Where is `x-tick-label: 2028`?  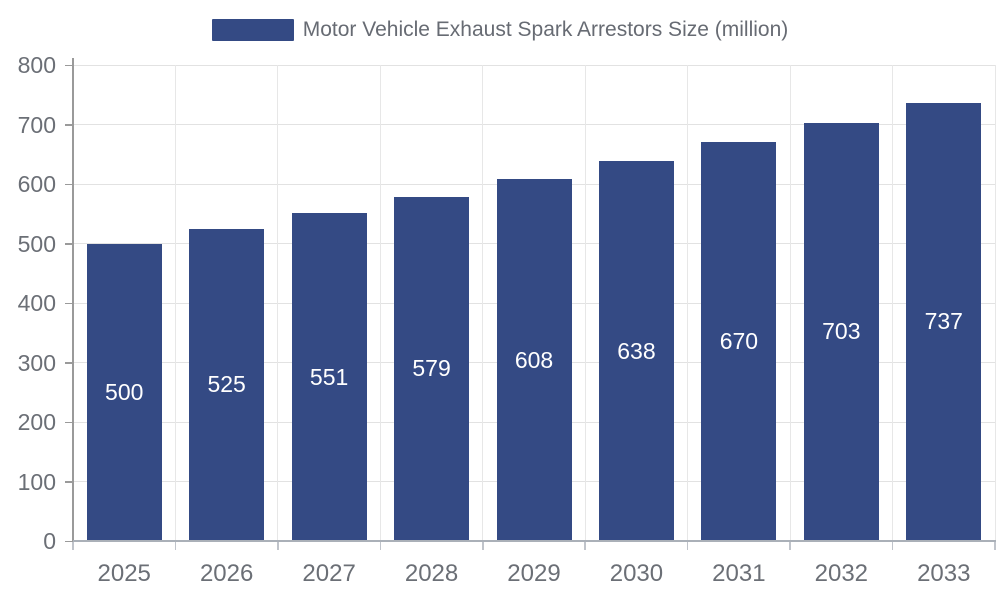 x-tick-label: 2028 is located at coordinates (431, 573).